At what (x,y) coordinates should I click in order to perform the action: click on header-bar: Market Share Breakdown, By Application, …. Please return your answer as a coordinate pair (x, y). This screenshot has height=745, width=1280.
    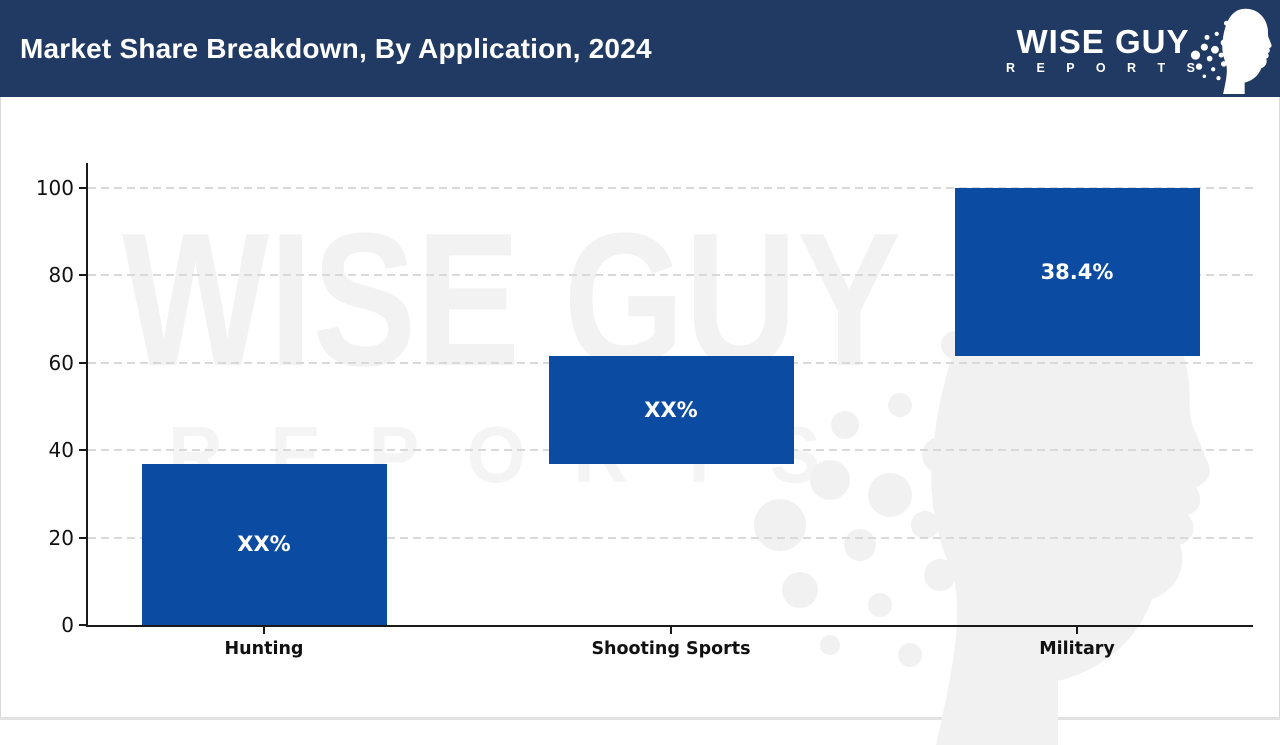
    Looking at the image, I should click on (640, 48).